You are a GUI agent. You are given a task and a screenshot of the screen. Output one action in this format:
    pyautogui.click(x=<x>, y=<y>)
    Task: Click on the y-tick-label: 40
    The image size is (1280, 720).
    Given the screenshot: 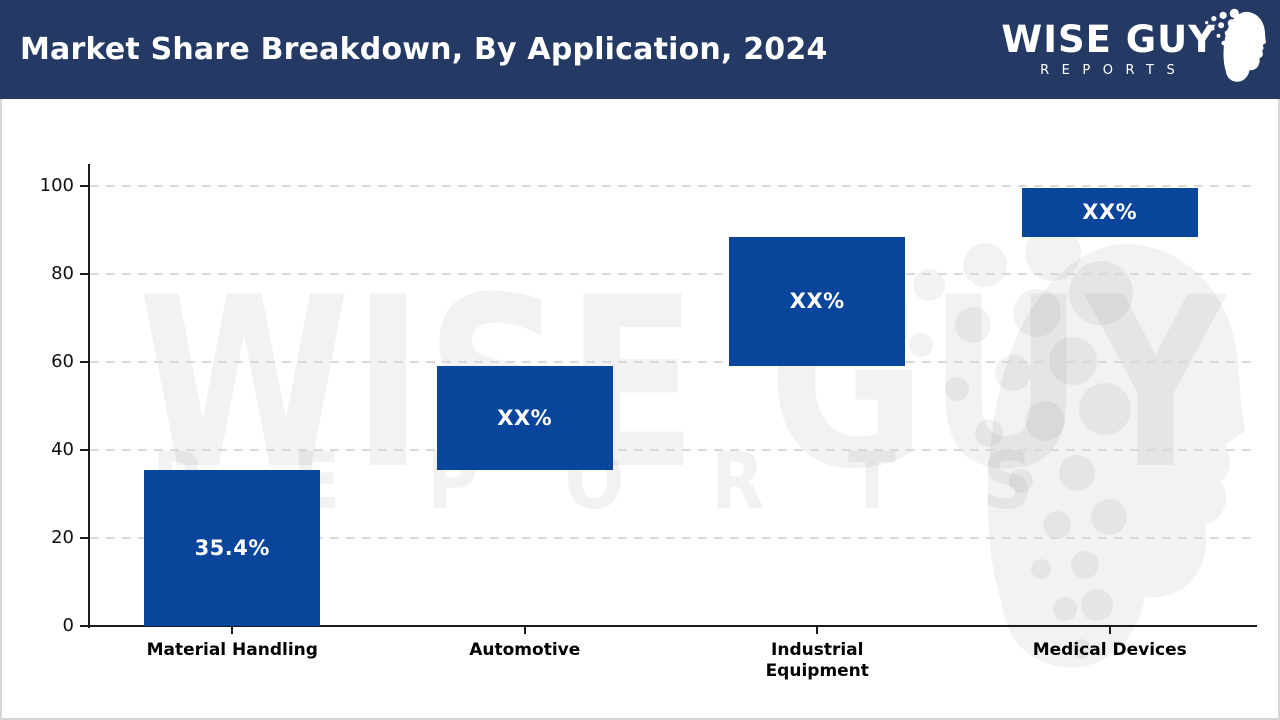 What is the action you would take?
    pyautogui.click(x=62, y=449)
    